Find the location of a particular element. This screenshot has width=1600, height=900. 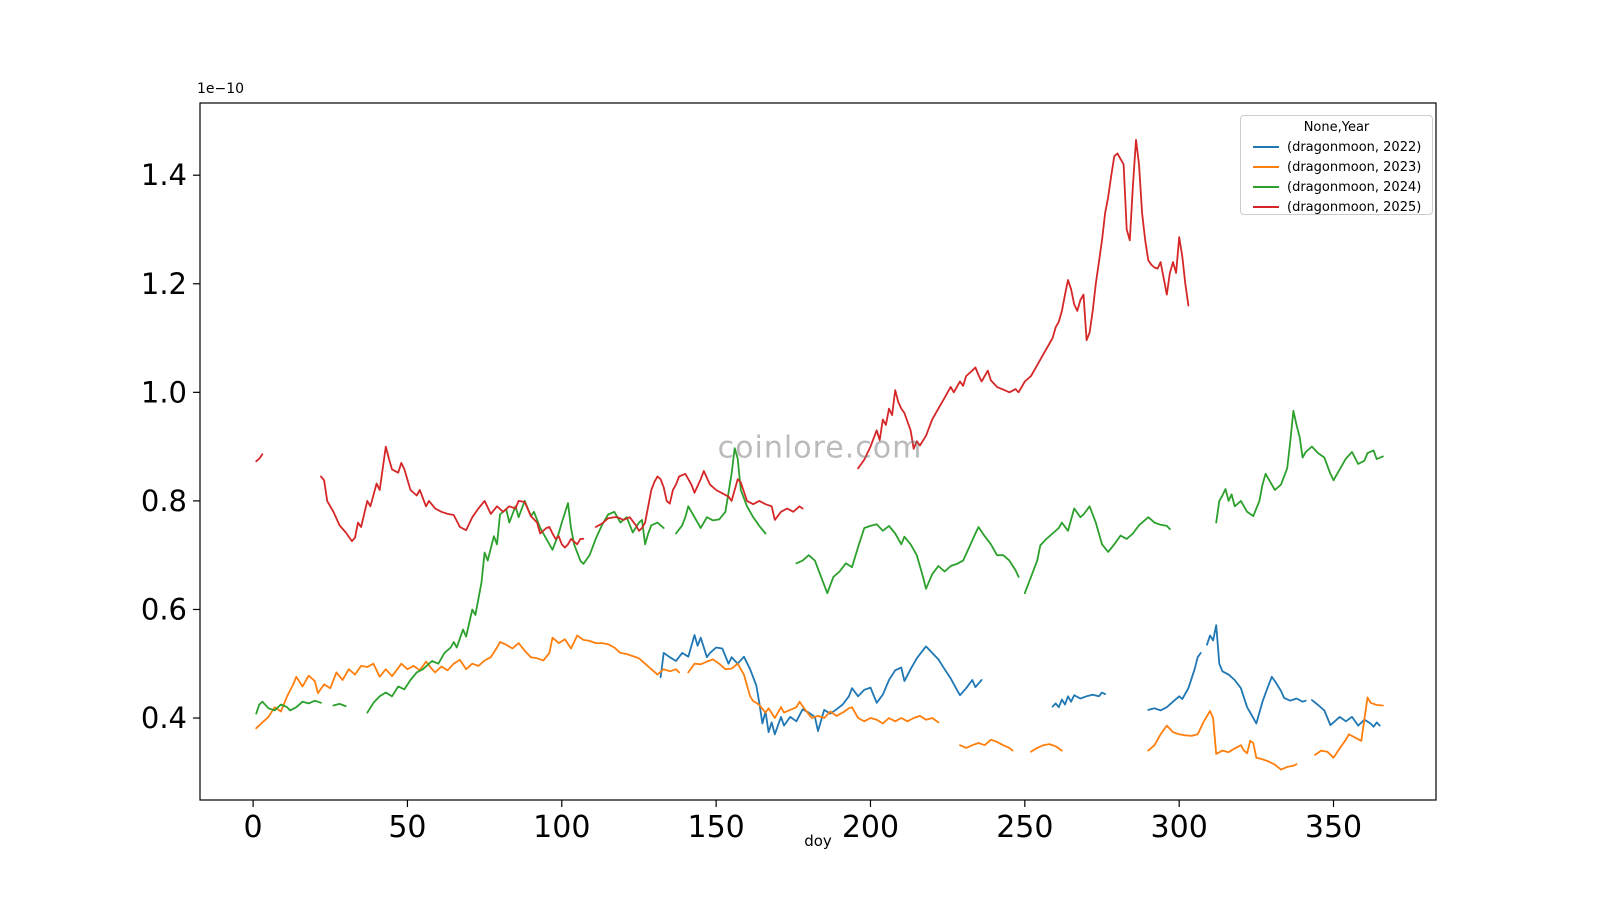

x-tick-label-0: 0 is located at coordinates (253, 827).